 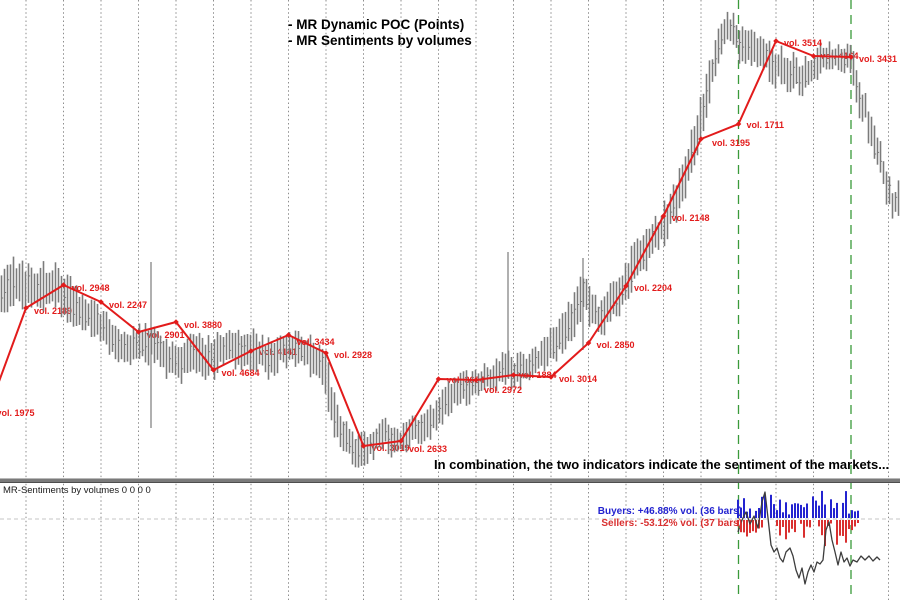 What do you see at coordinates (578, 379) in the screenshot?
I see `poc-point-label: vol. 3014` at bounding box center [578, 379].